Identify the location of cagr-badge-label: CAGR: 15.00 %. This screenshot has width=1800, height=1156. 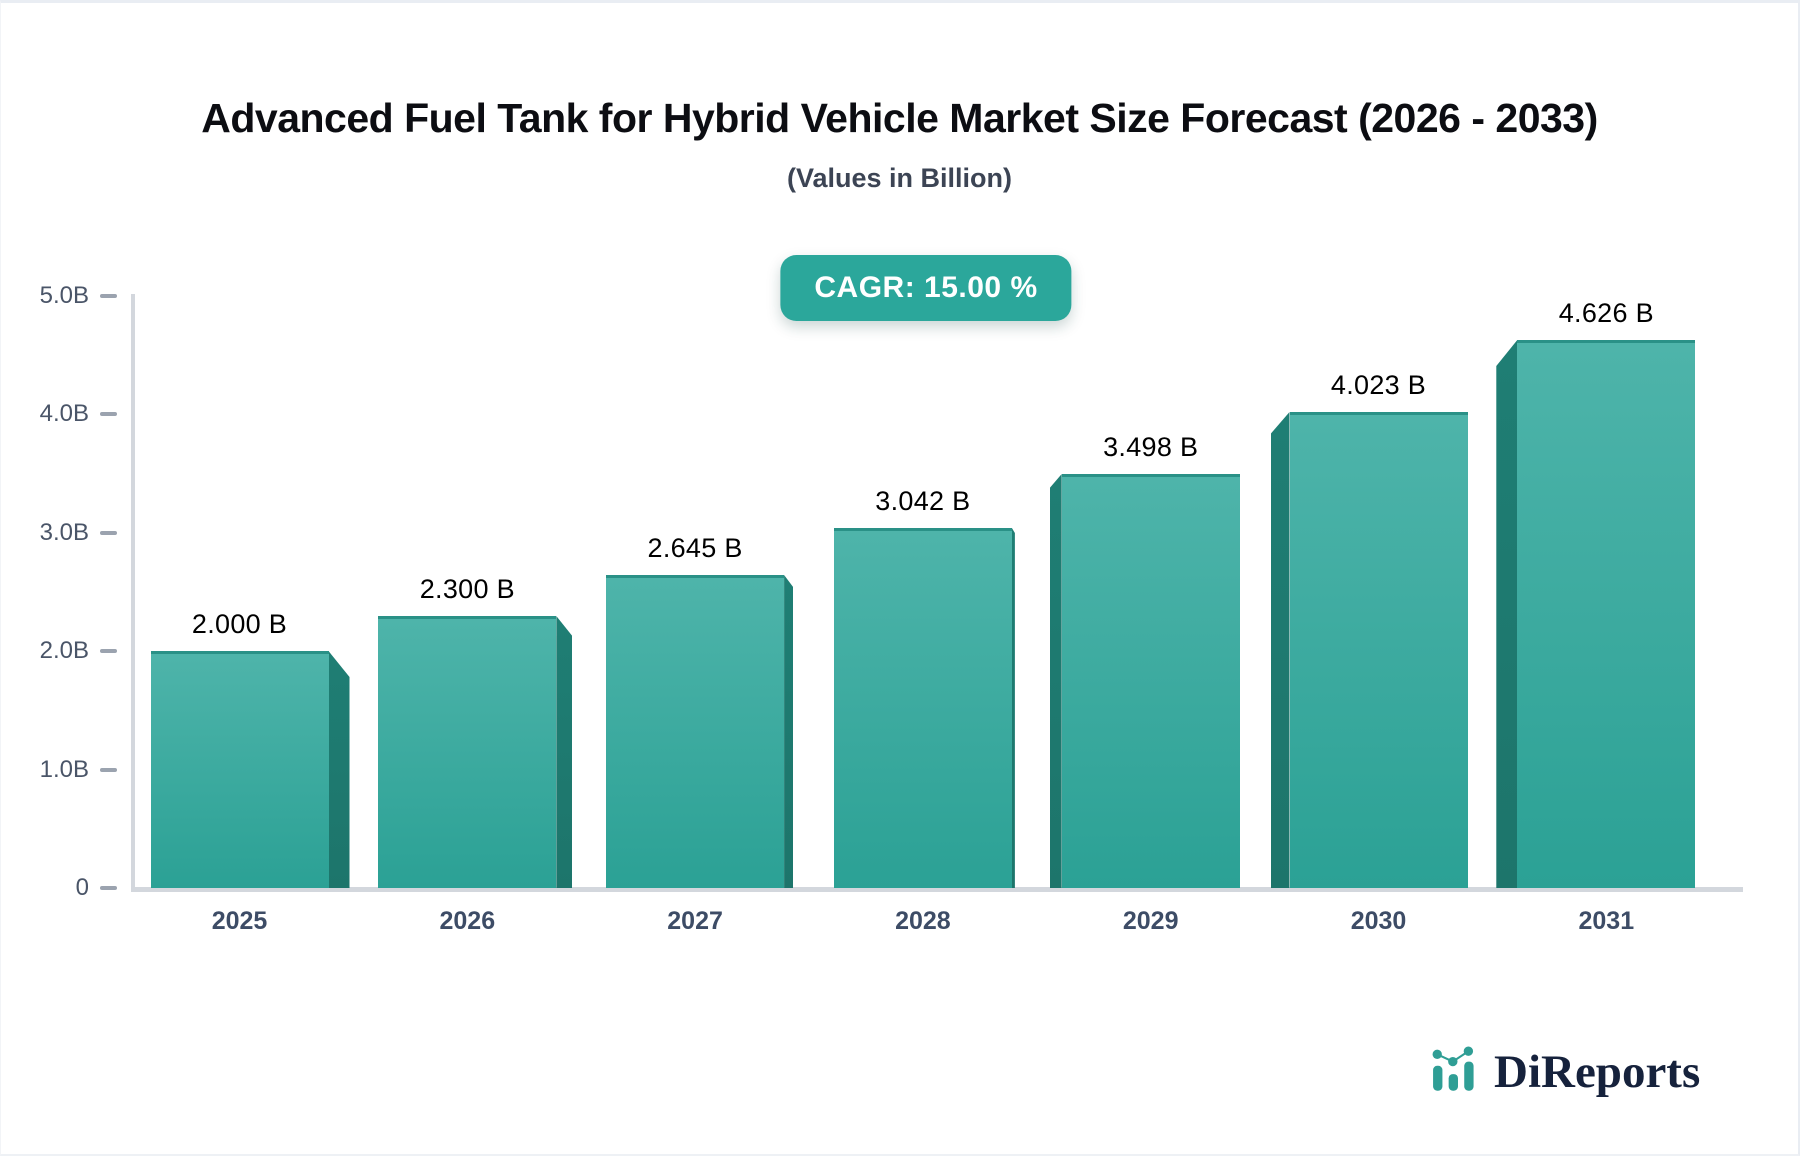
(926, 287).